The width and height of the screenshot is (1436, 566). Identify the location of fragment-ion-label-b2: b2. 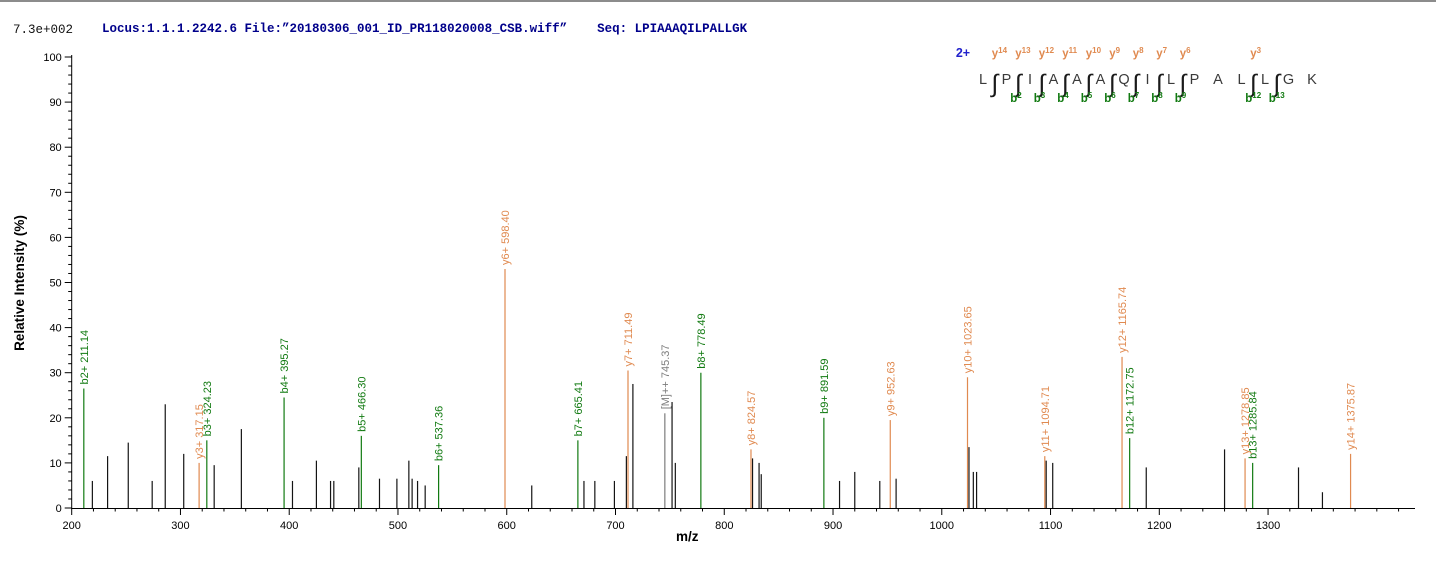
(1016, 98).